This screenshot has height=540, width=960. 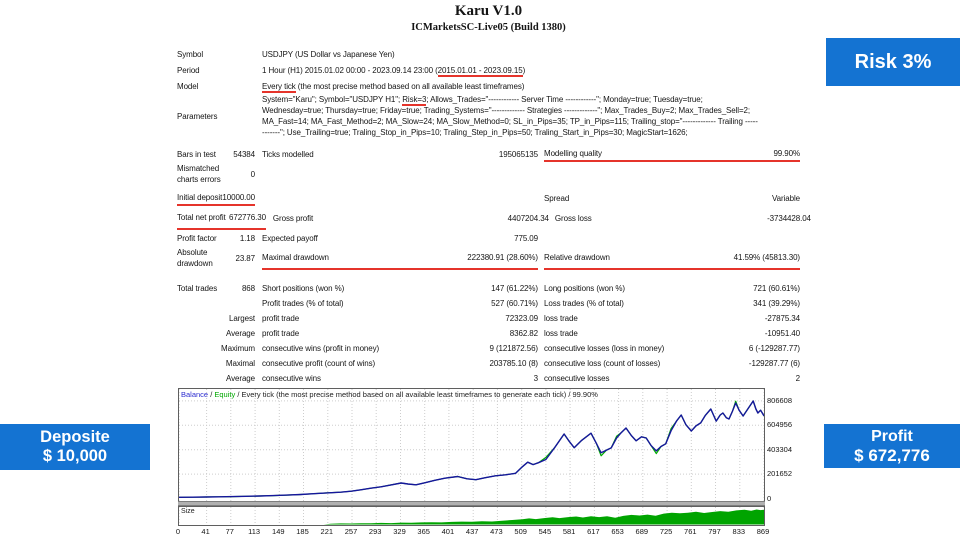 What do you see at coordinates (295, 257) in the screenshot?
I see `maximal-drawdown-label: Maximal drawdown` at bounding box center [295, 257].